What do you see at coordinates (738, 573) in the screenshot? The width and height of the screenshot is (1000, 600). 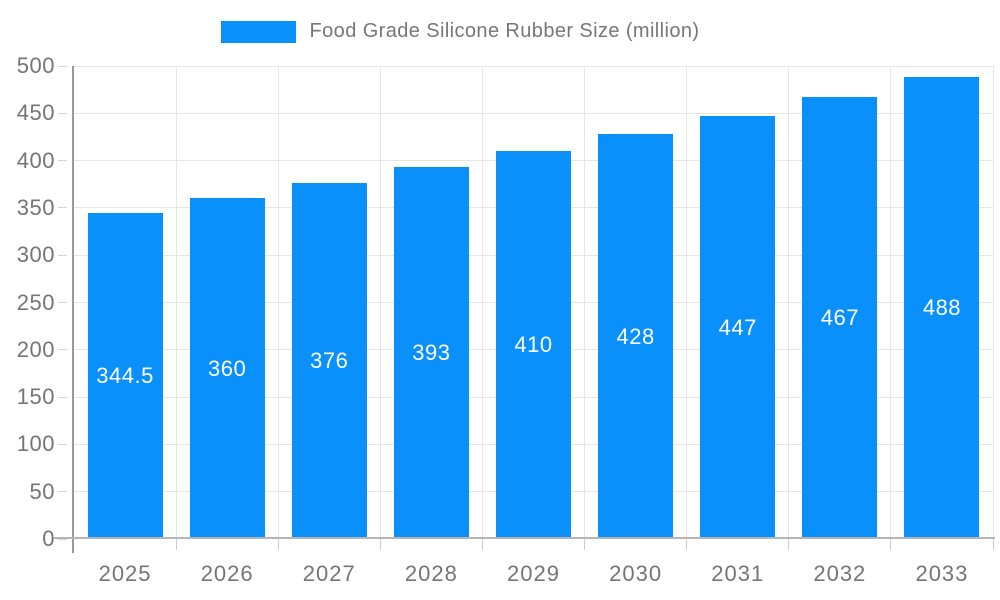 I see `x-axis-label: 2031` at bounding box center [738, 573].